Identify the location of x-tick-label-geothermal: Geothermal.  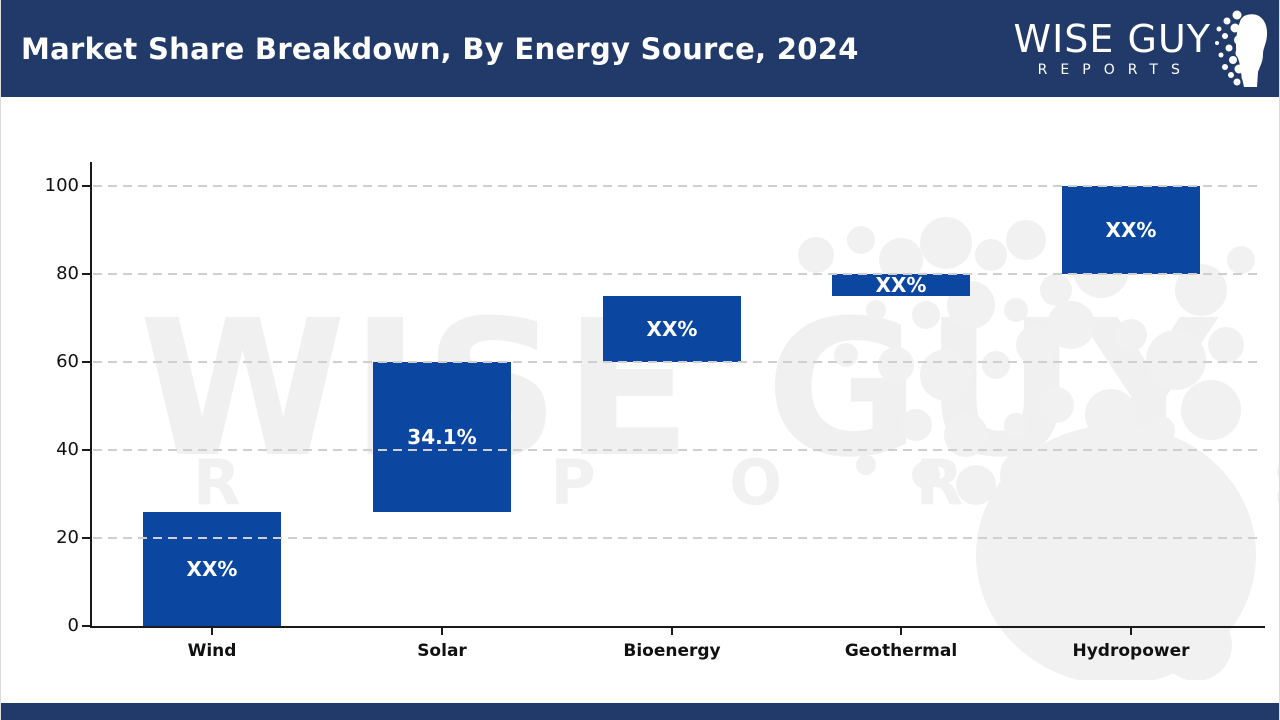
(901, 651).